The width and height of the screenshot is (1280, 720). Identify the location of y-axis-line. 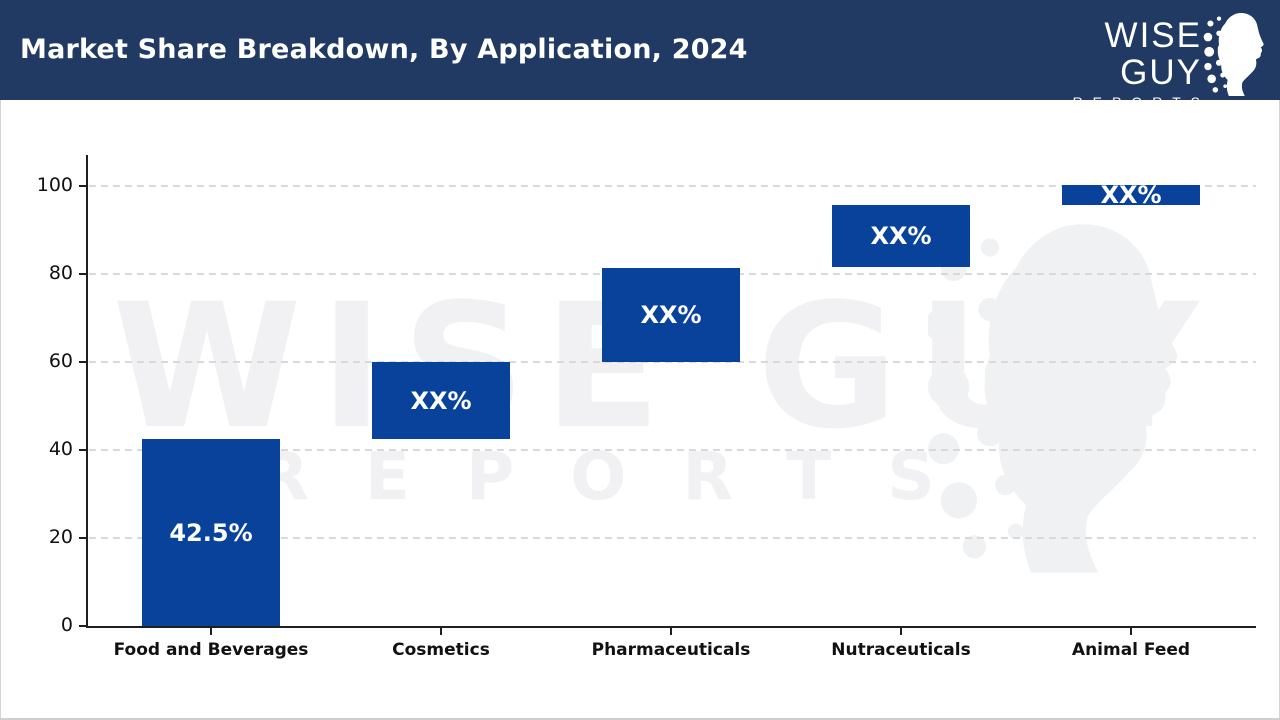
(87, 391).